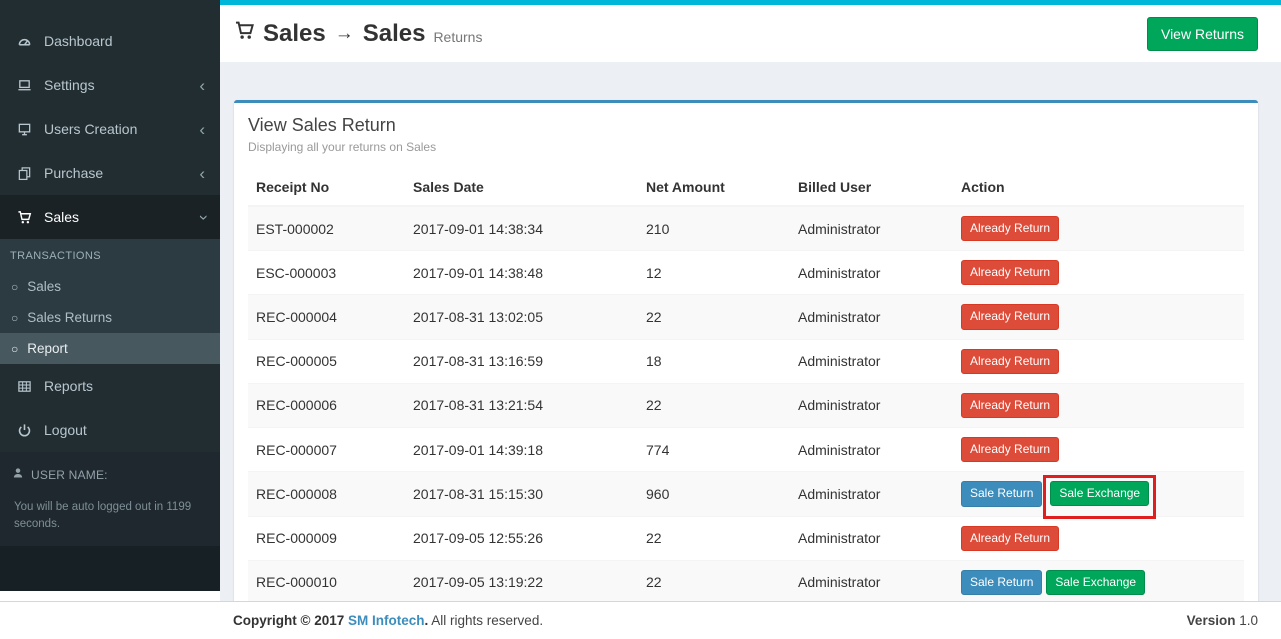  Describe the element at coordinates (69, 474) in the screenshot. I see `user-name-label: USER NAME:` at that location.